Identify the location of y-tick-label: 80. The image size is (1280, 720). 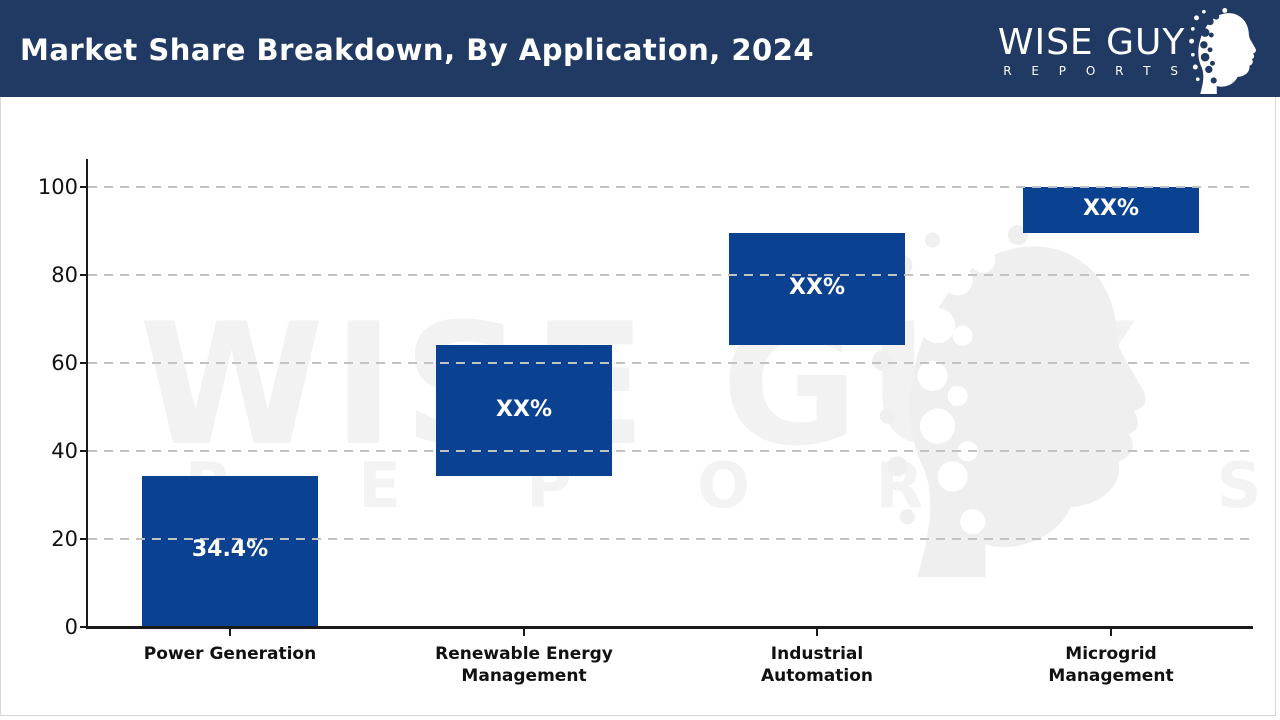
(64, 275).